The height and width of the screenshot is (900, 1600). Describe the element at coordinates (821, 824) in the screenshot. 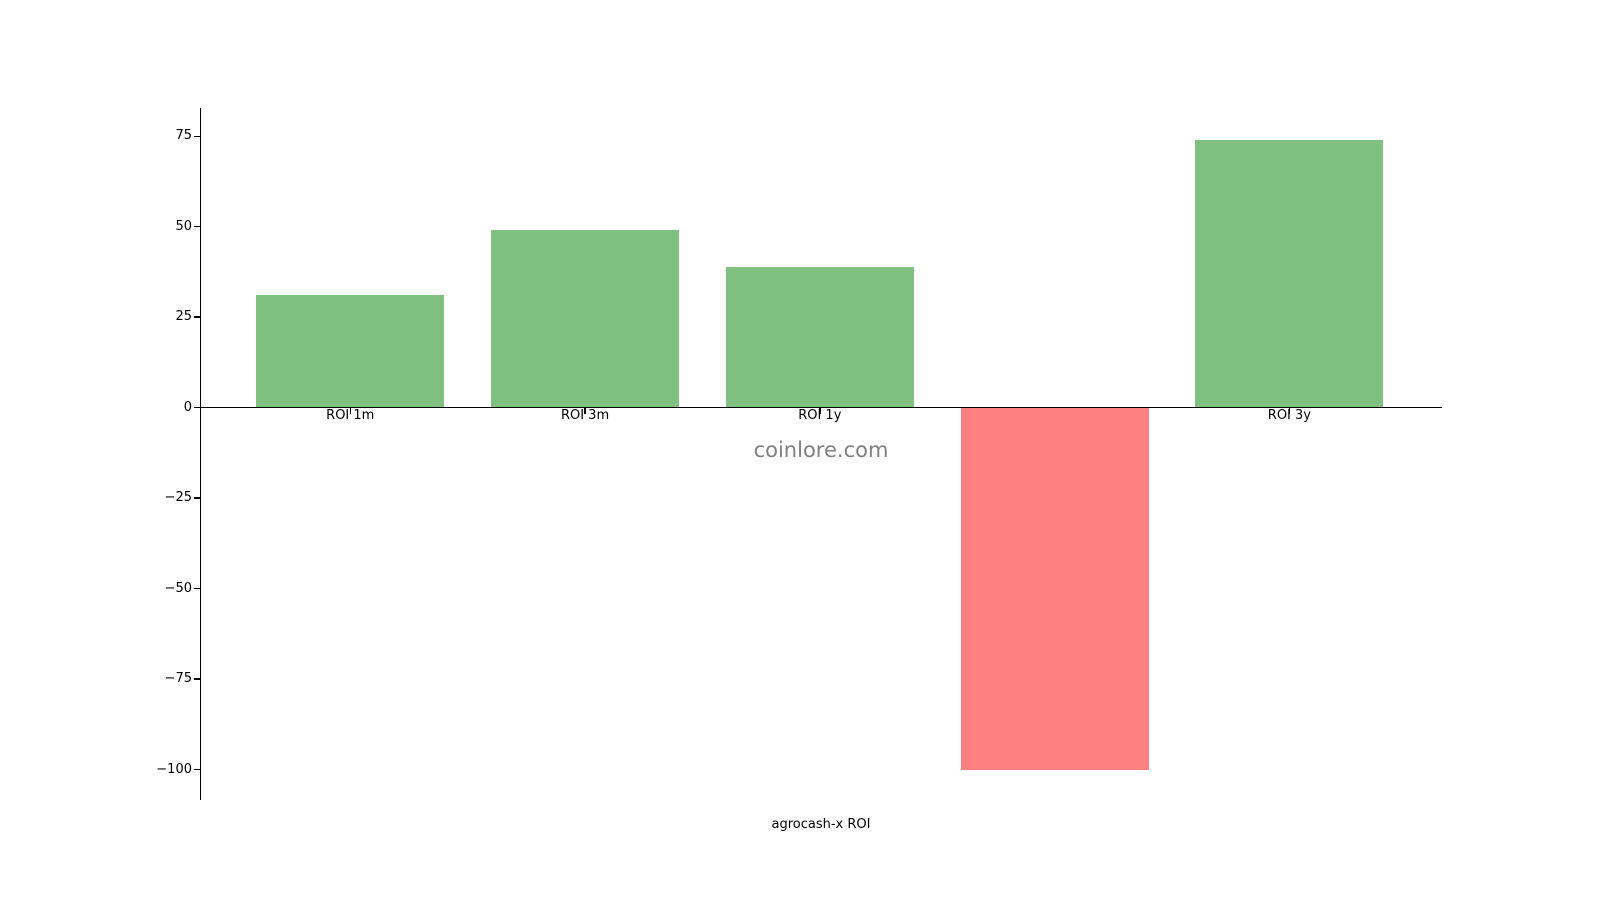

I see `x-axis-title: agrocash-x ROI` at that location.